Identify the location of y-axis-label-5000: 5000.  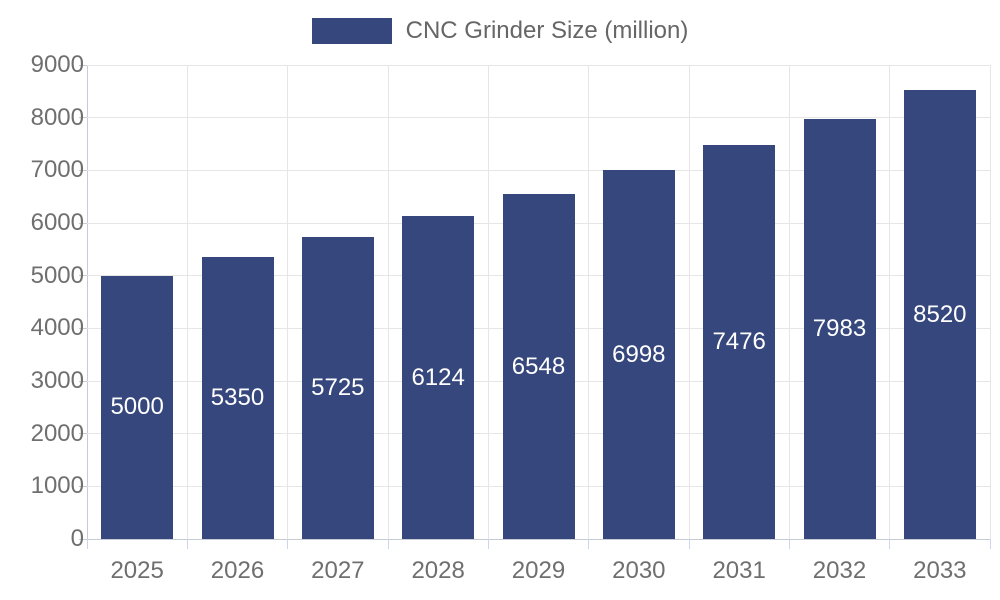
(57, 275).